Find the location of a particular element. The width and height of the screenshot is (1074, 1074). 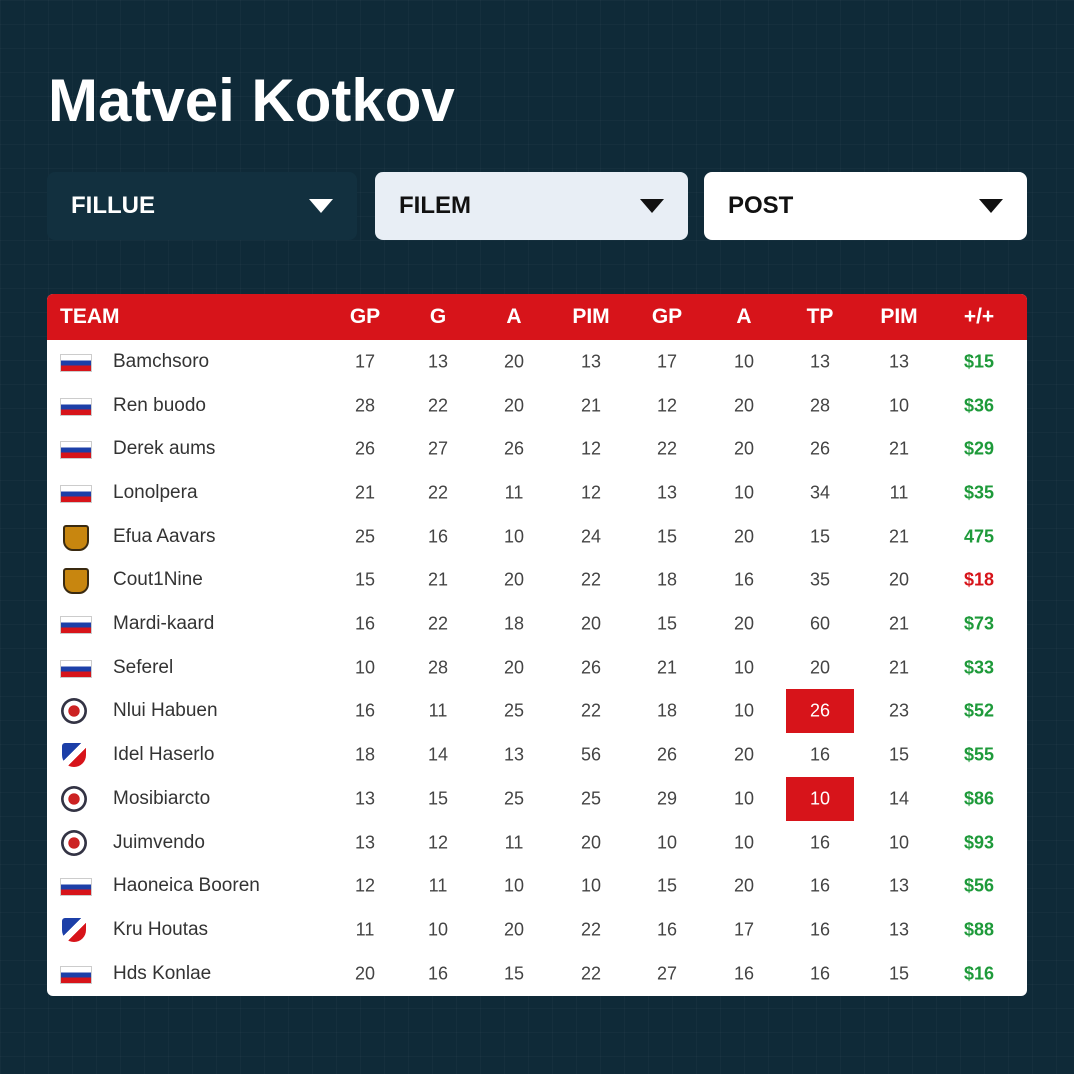

stat-cell: $86 is located at coordinates (979, 798).